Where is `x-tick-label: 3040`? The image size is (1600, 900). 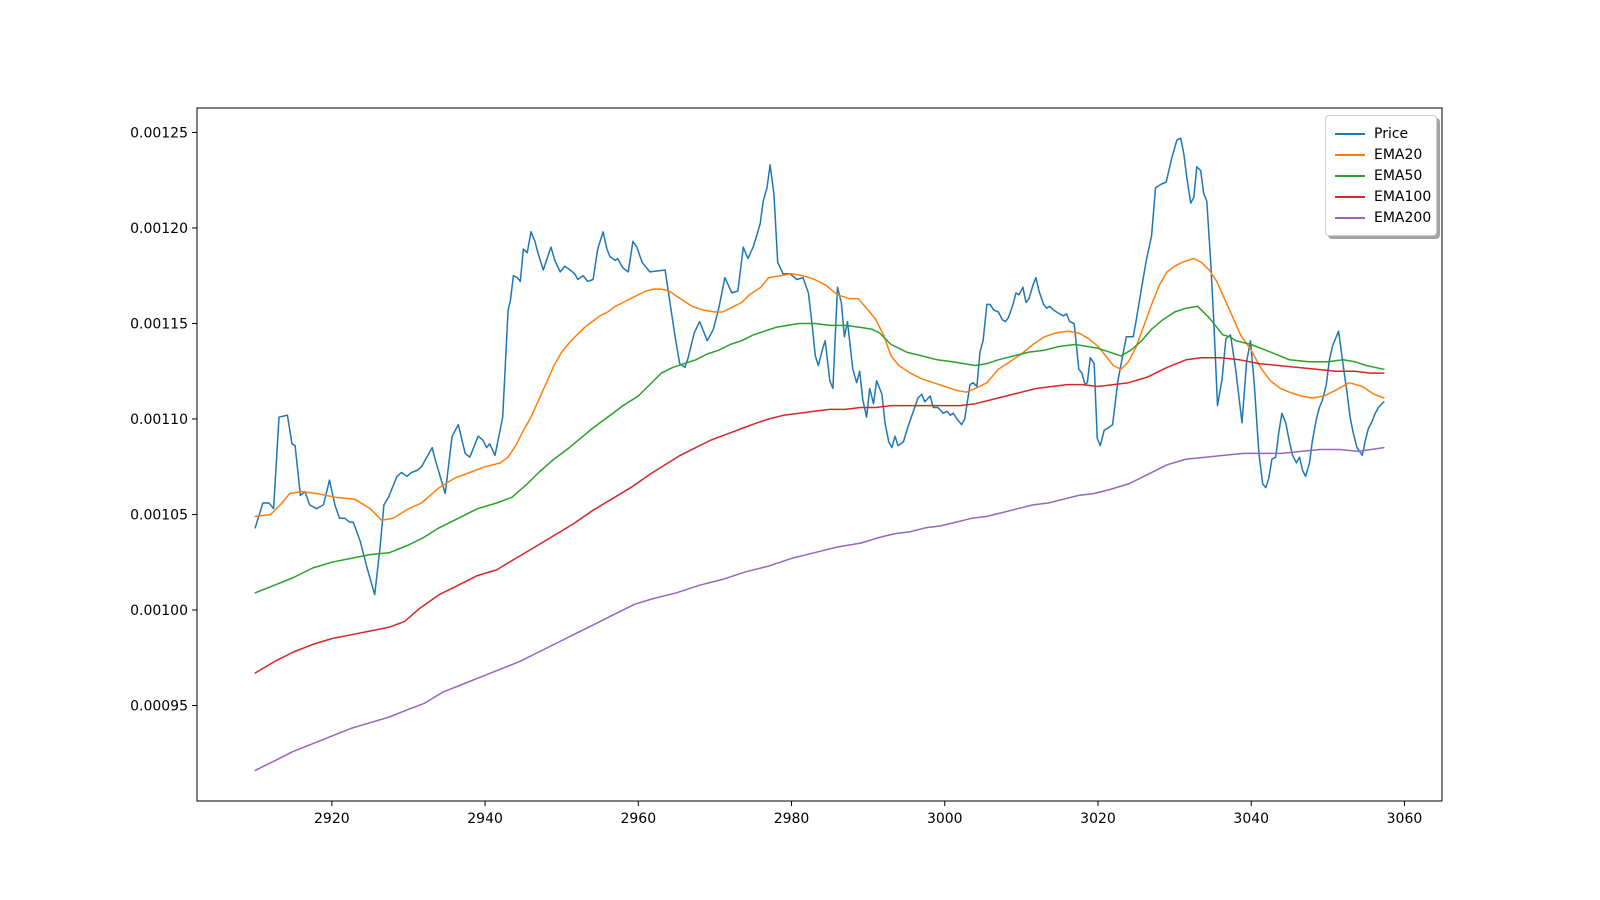 x-tick-label: 3040 is located at coordinates (1251, 819).